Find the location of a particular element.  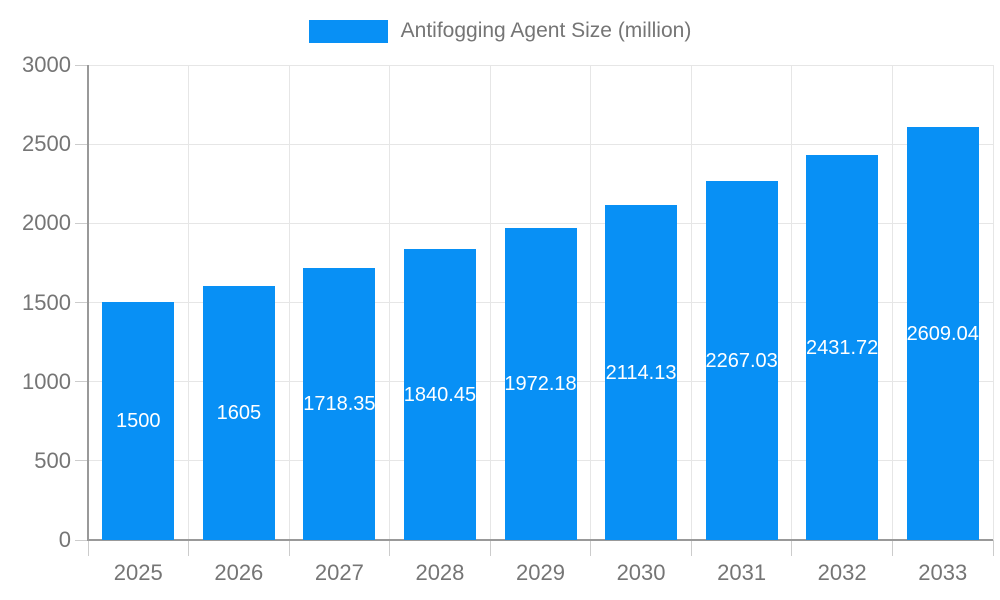

bar-value-label: 2431.72 is located at coordinates (842, 347).